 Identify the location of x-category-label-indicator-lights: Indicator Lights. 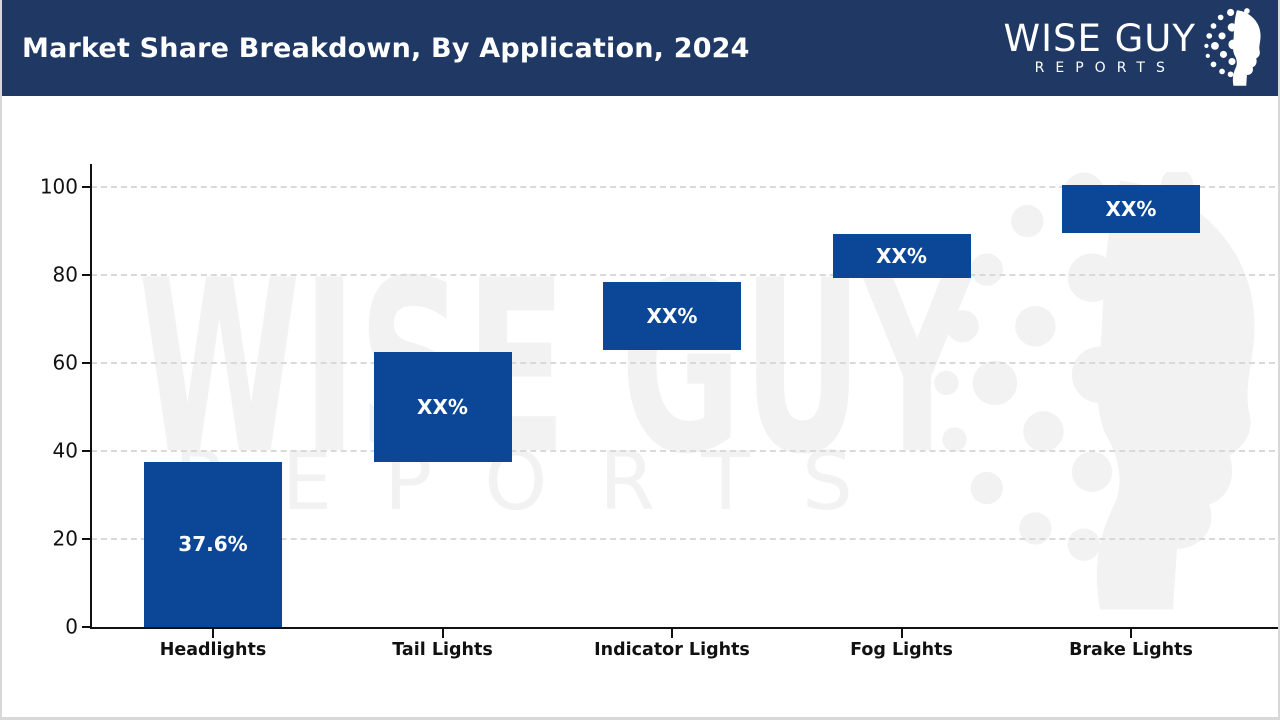
(672, 650).